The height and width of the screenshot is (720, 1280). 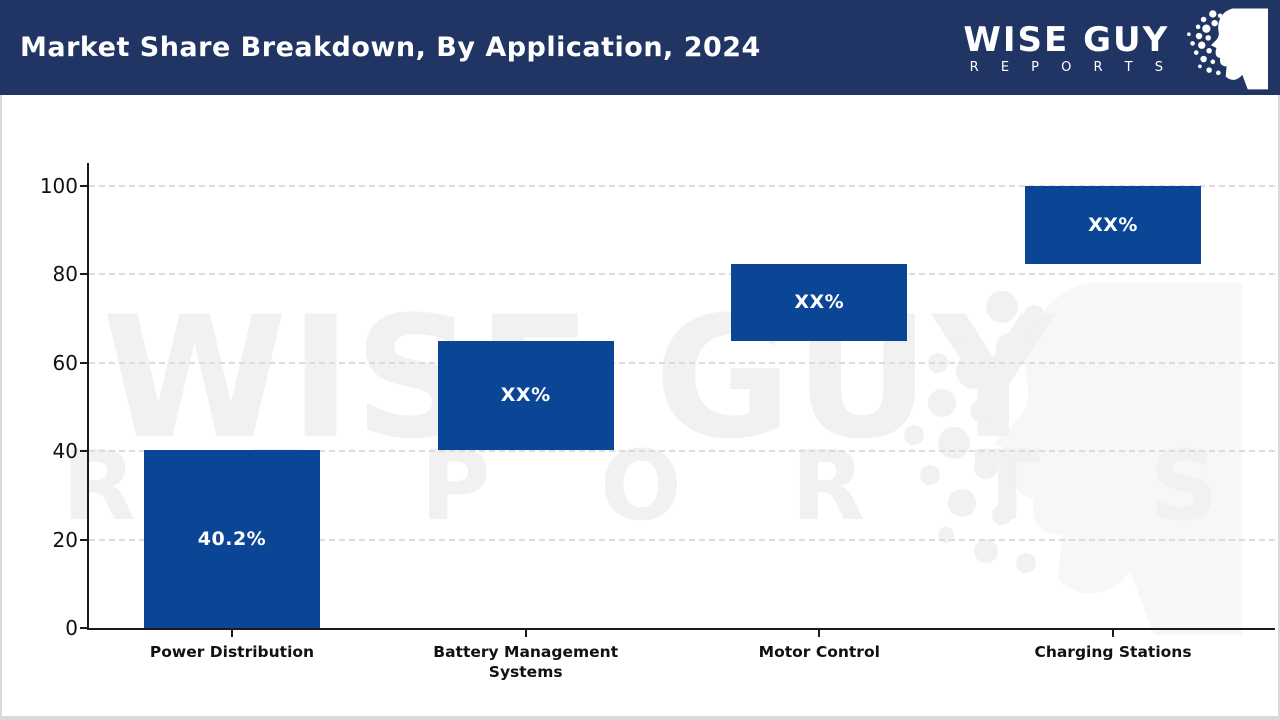 What do you see at coordinates (65, 451) in the screenshot?
I see `y-tick-label: 40` at bounding box center [65, 451].